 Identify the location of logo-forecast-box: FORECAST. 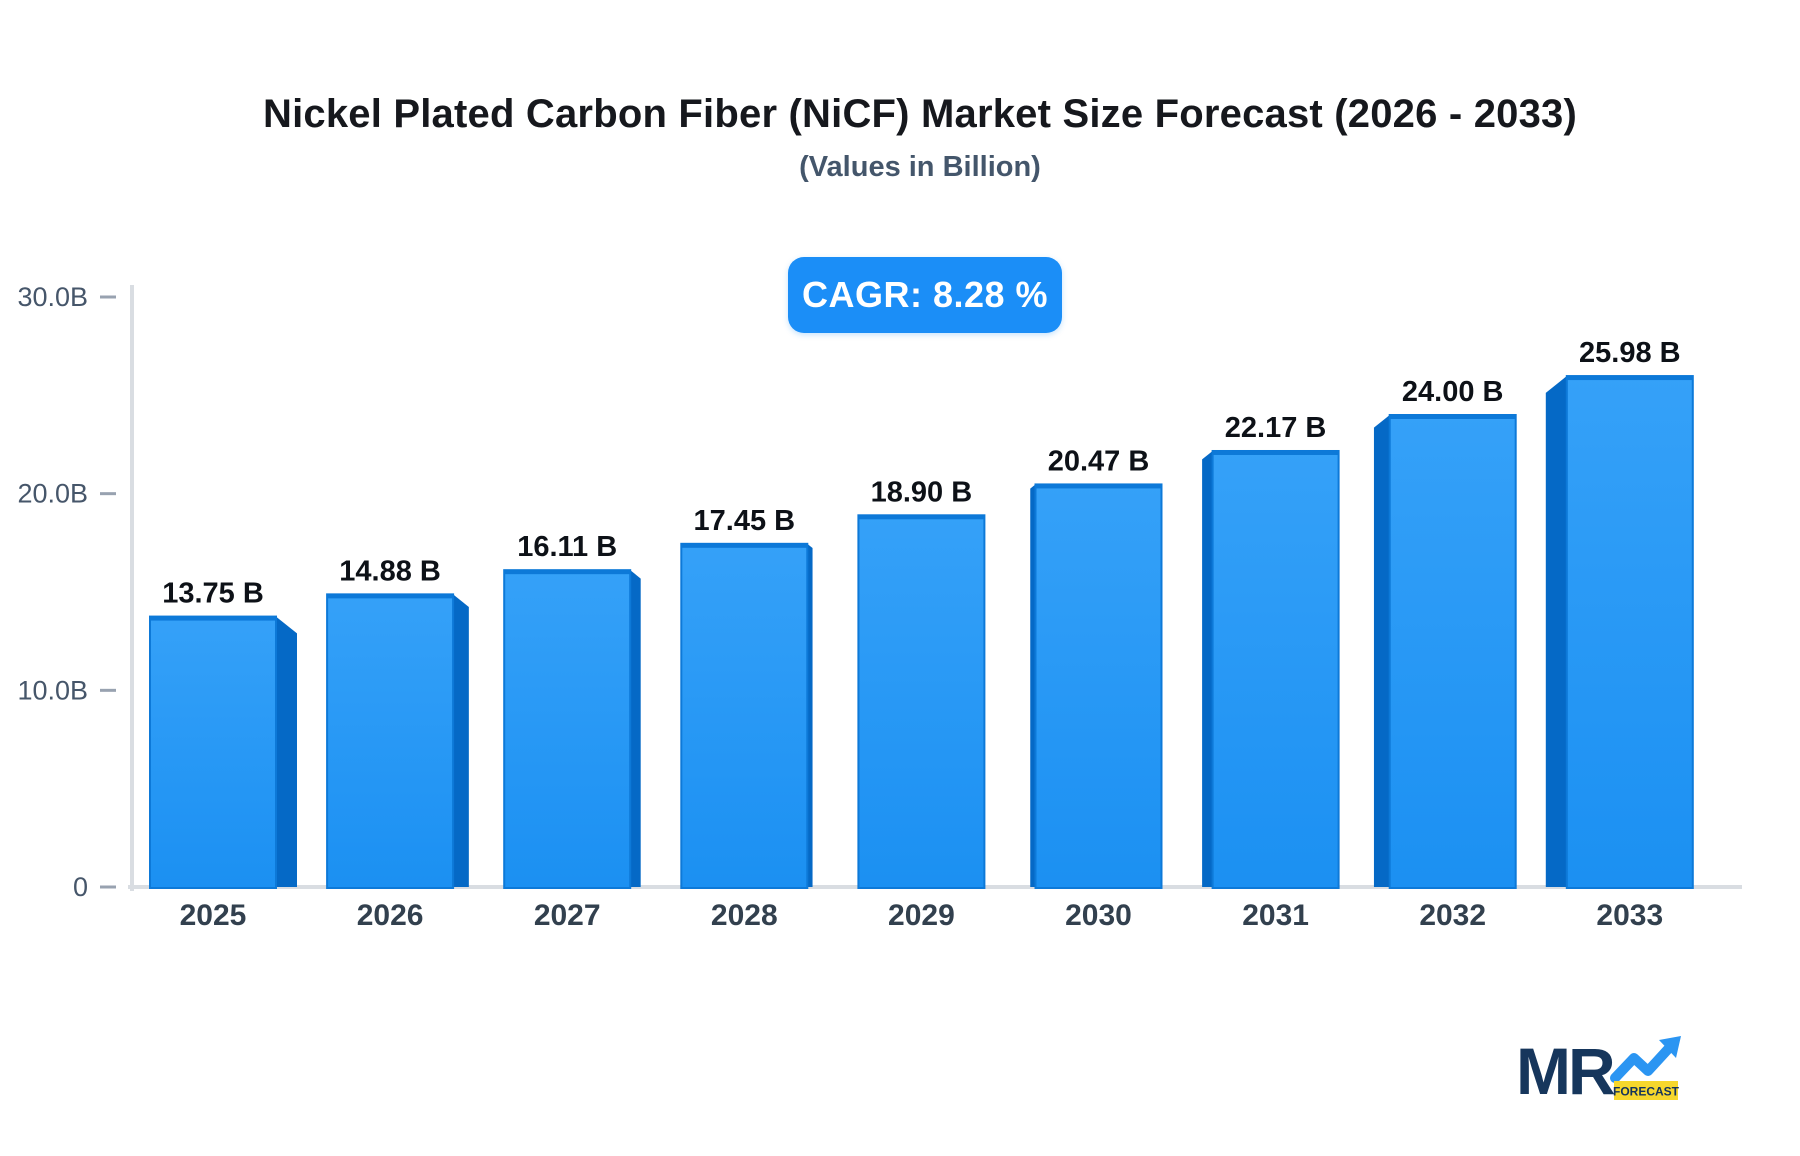
(1646, 1090).